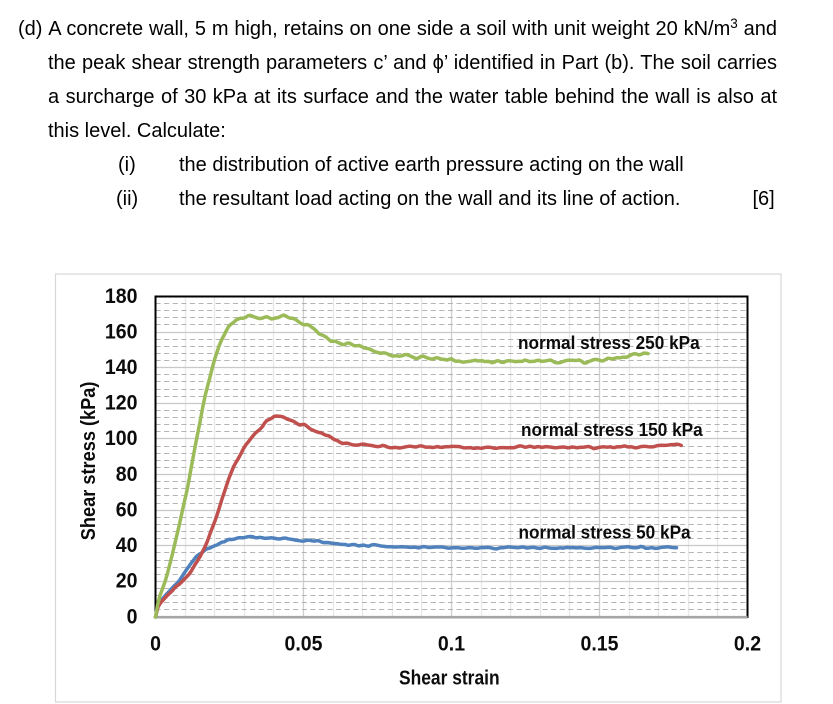 This screenshot has width=833, height=704. I want to click on svg-text: 0.1, so click(451, 644).